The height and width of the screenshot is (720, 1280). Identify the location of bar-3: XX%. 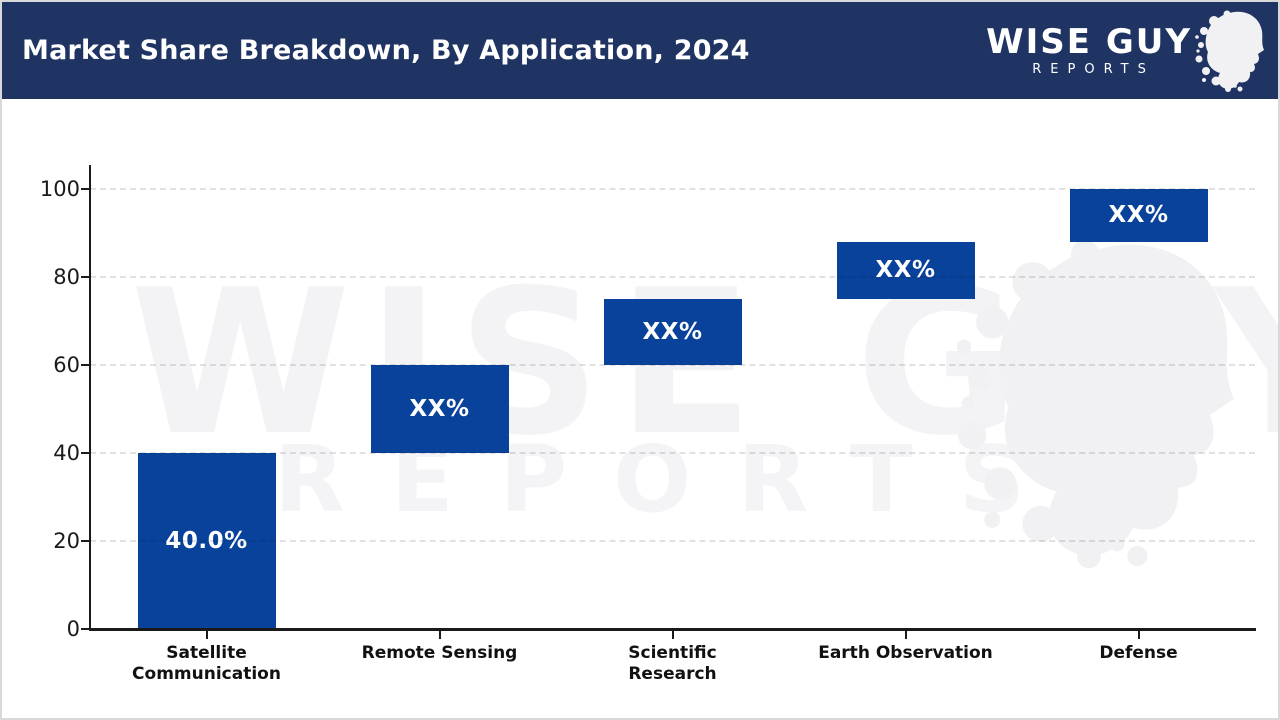
(672, 332).